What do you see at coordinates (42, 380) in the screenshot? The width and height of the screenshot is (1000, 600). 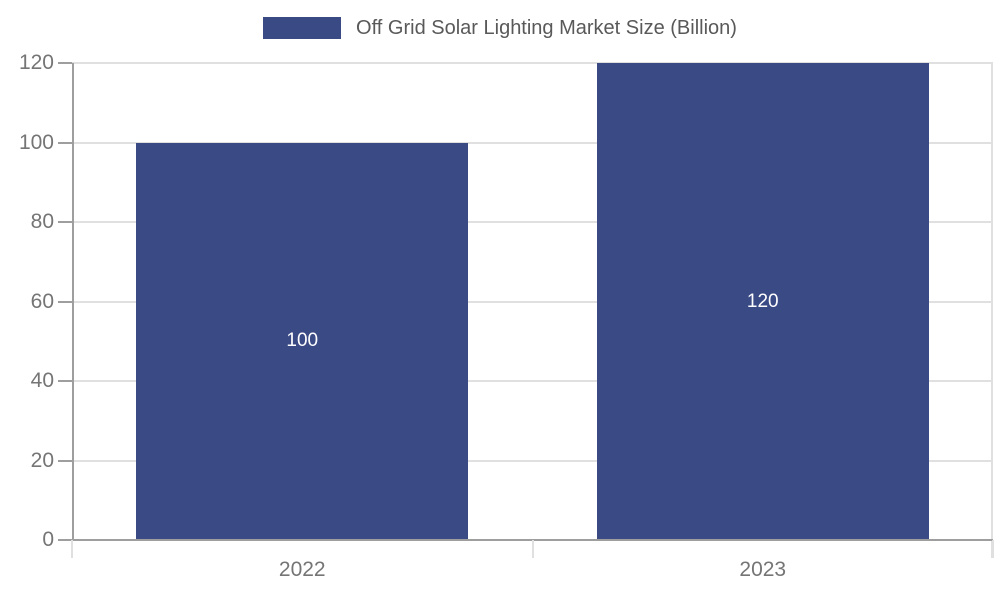 I see `y-tick-label-40: 40` at bounding box center [42, 380].